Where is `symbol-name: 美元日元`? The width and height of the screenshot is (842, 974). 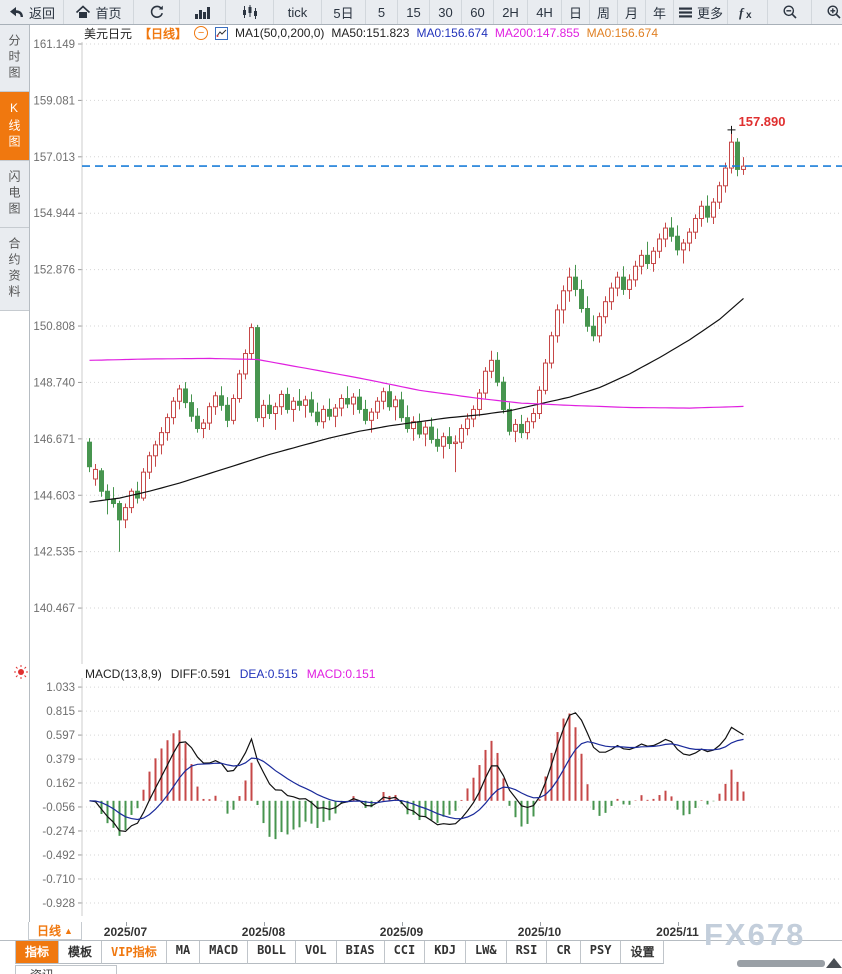
symbol-name: 美元日元 is located at coordinates (108, 33).